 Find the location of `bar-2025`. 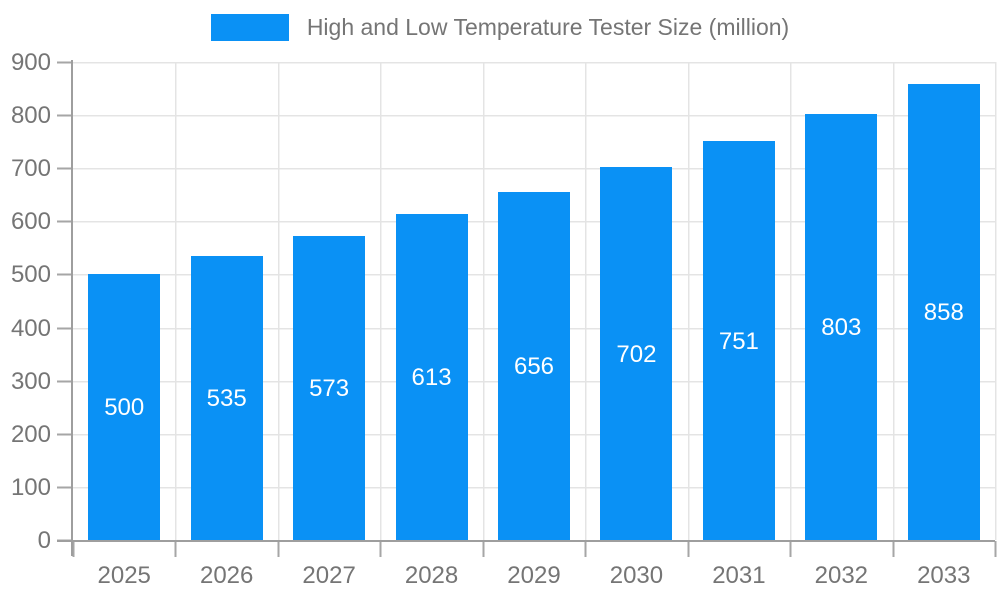

bar-2025 is located at coordinates (124, 407).